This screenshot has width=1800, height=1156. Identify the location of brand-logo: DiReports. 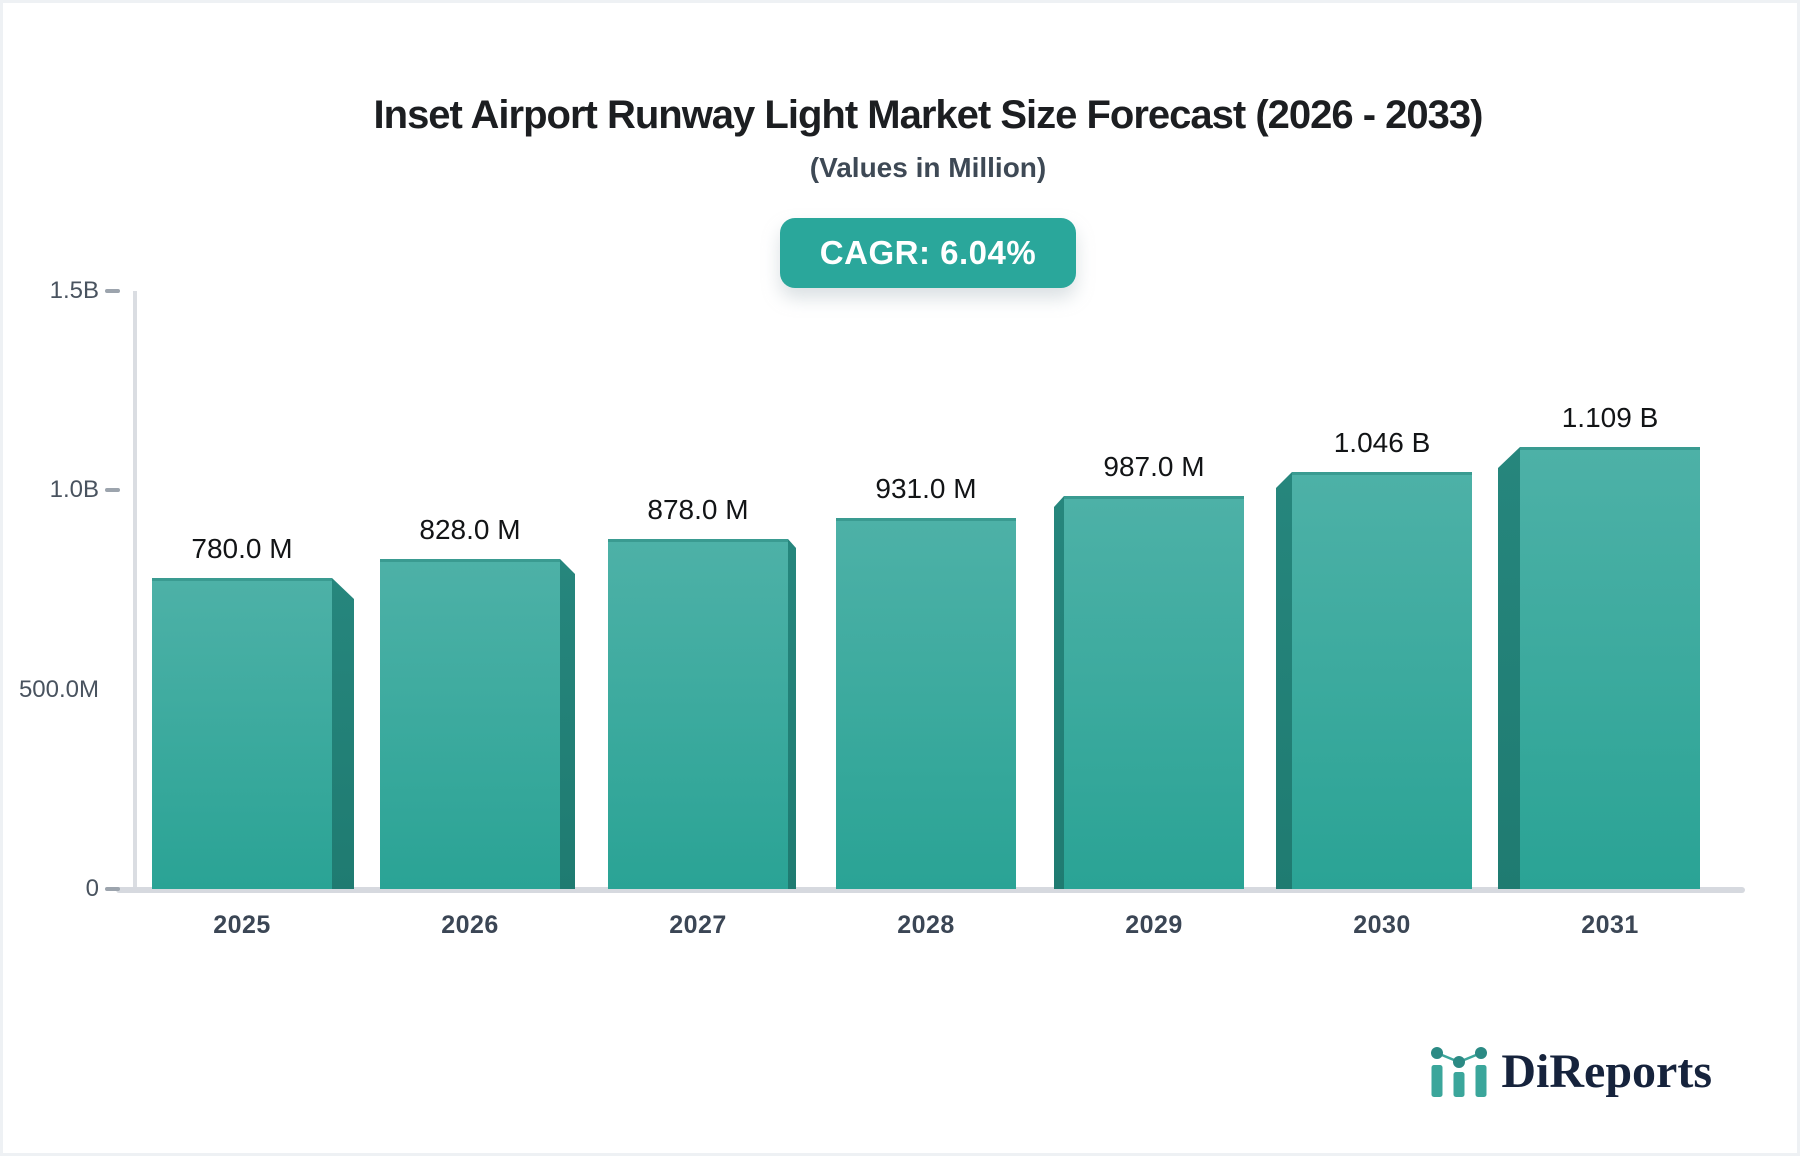
(1570, 1071).